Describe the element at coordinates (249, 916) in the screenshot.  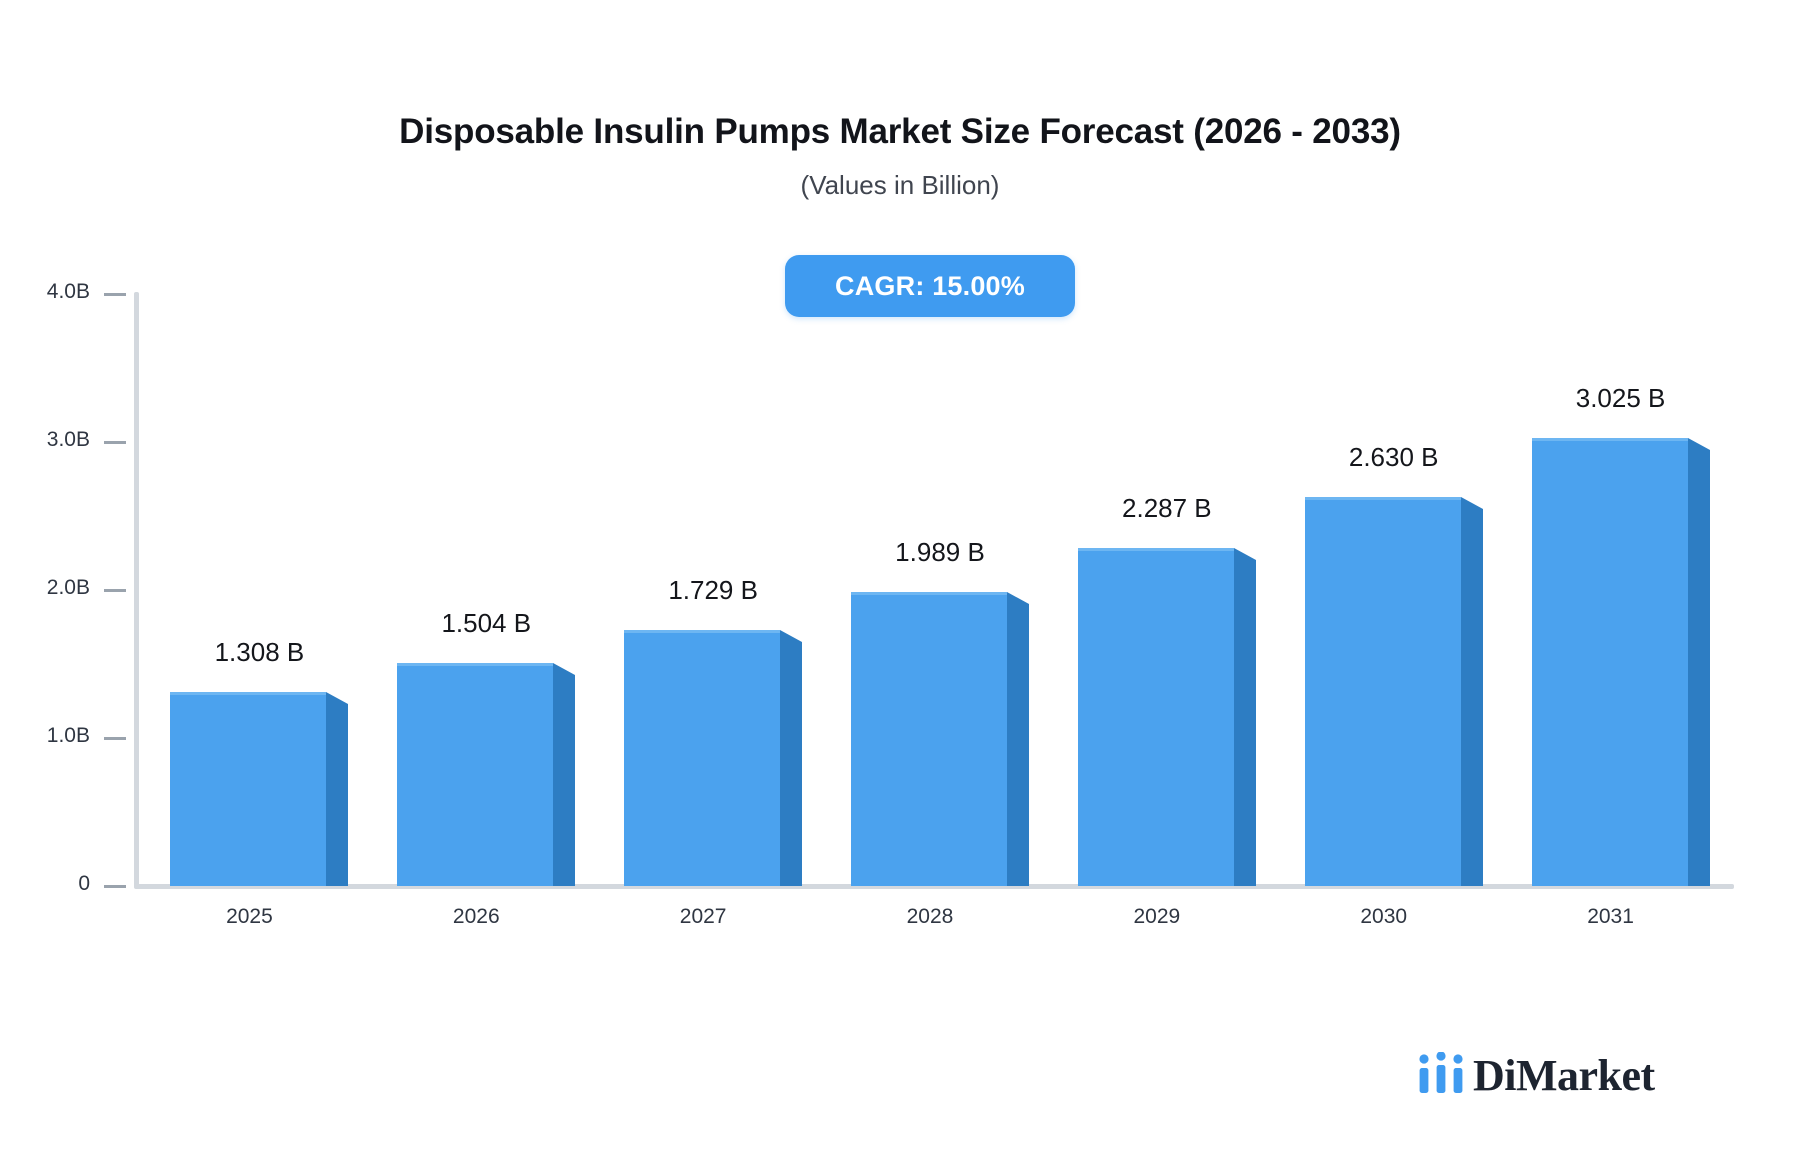
I see `x-axis-label: 2025` at that location.